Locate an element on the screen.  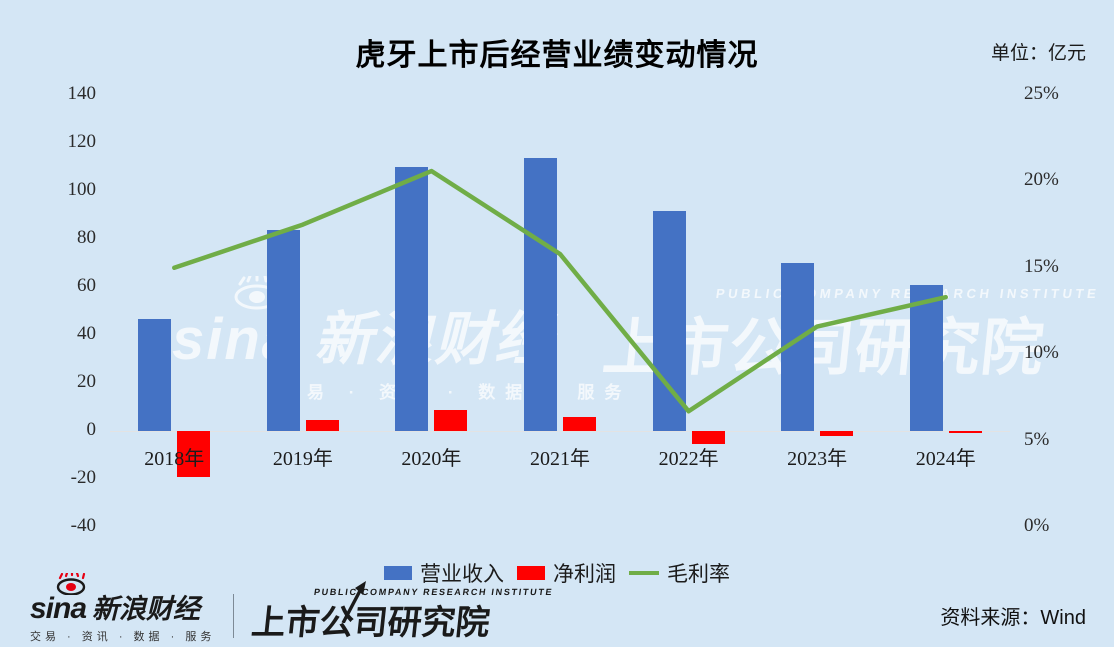
legend-item: 净利润 is located at coordinates (566, 573).